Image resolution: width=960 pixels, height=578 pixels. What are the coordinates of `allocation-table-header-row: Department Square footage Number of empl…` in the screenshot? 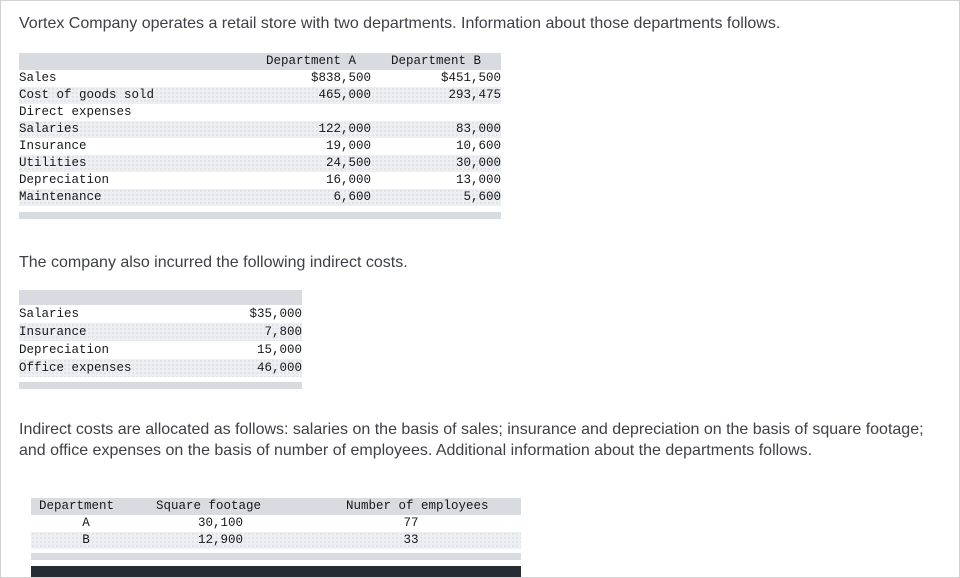 It's located at (276, 506).